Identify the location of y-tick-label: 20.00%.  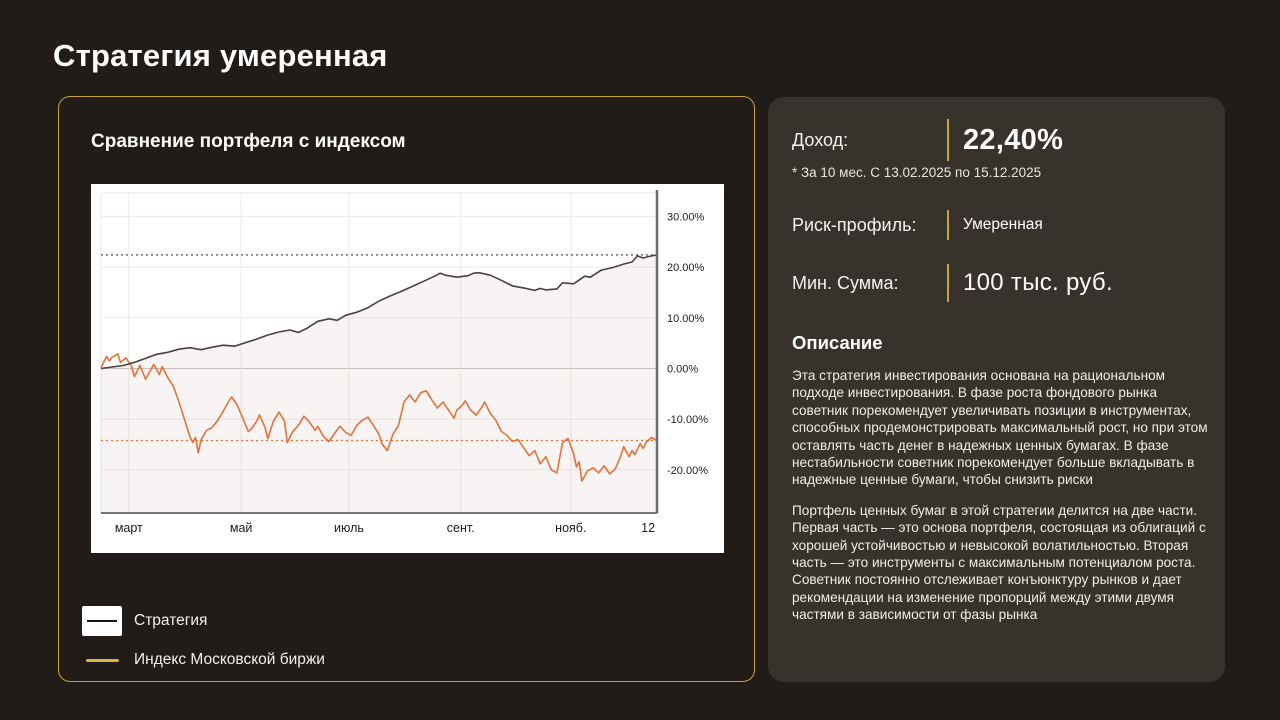
(686, 268).